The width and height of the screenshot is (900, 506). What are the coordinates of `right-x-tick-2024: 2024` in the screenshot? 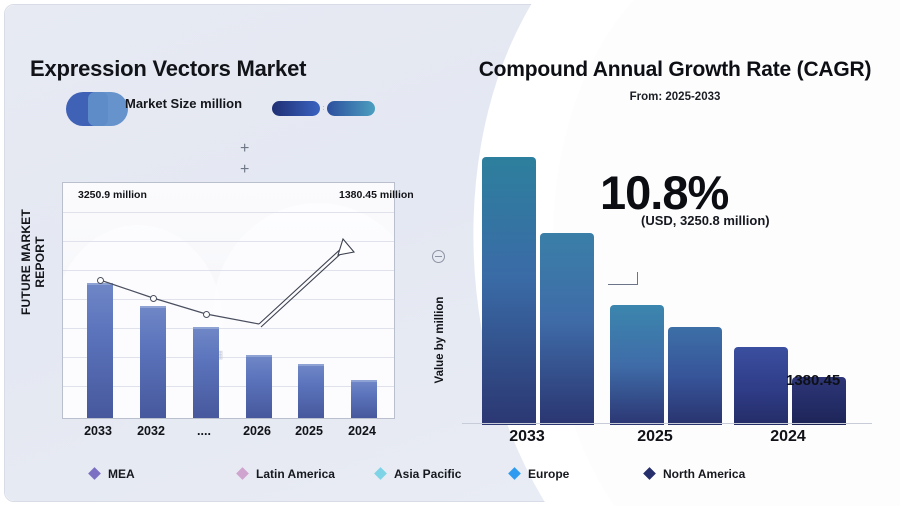 It's located at (788, 436).